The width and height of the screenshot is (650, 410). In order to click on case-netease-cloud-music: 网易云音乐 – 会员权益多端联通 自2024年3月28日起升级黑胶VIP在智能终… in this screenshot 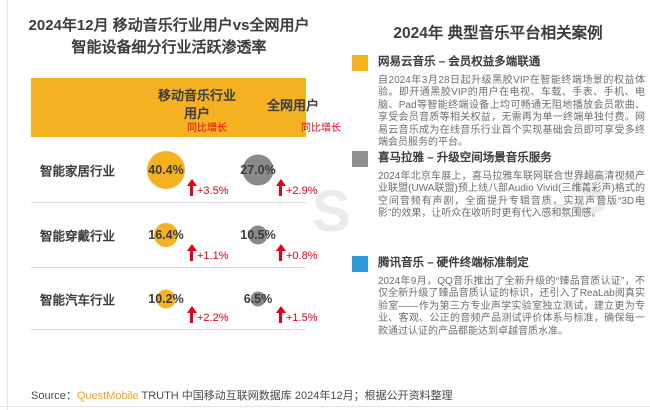, I will do `click(498, 101)`.